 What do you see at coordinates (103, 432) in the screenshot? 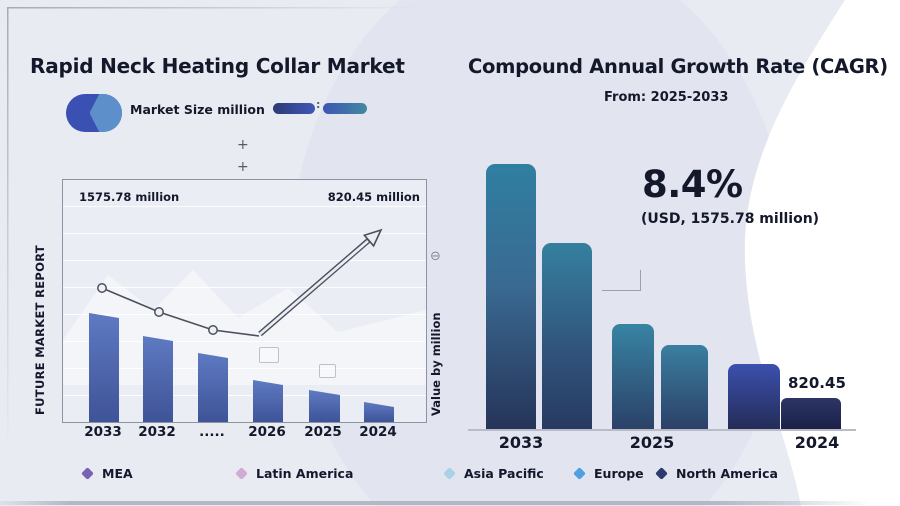
I see `x-label: 2033` at bounding box center [103, 432].